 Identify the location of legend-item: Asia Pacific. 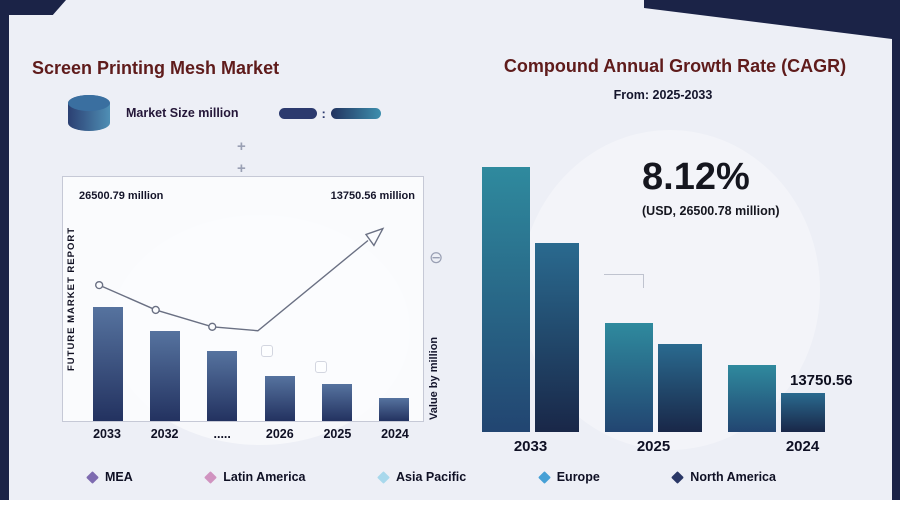
(422, 477).